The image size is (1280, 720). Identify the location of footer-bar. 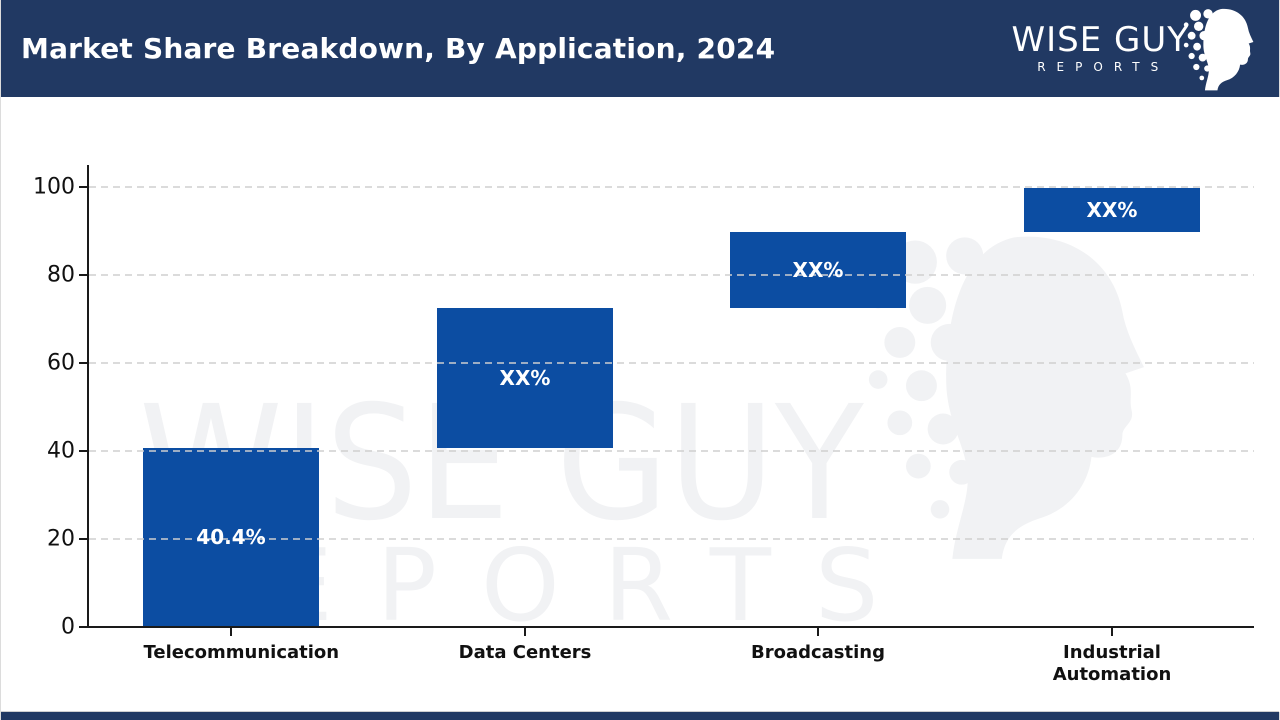
(640, 715).